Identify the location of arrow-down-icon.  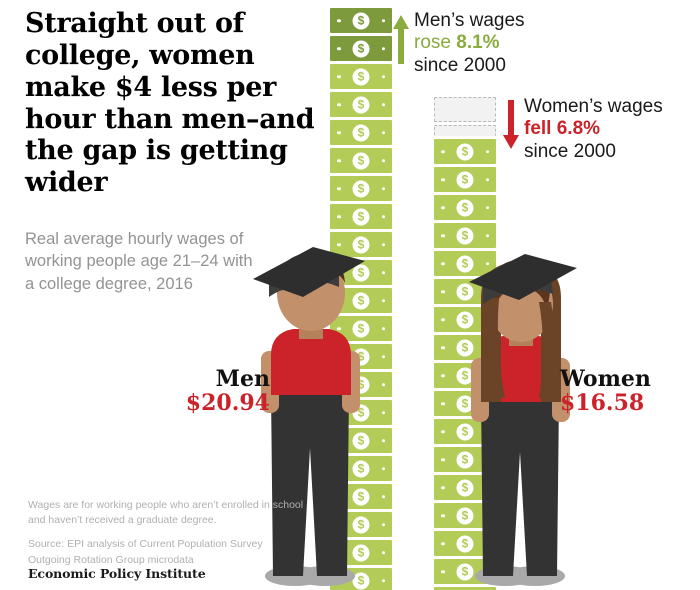
(511, 124).